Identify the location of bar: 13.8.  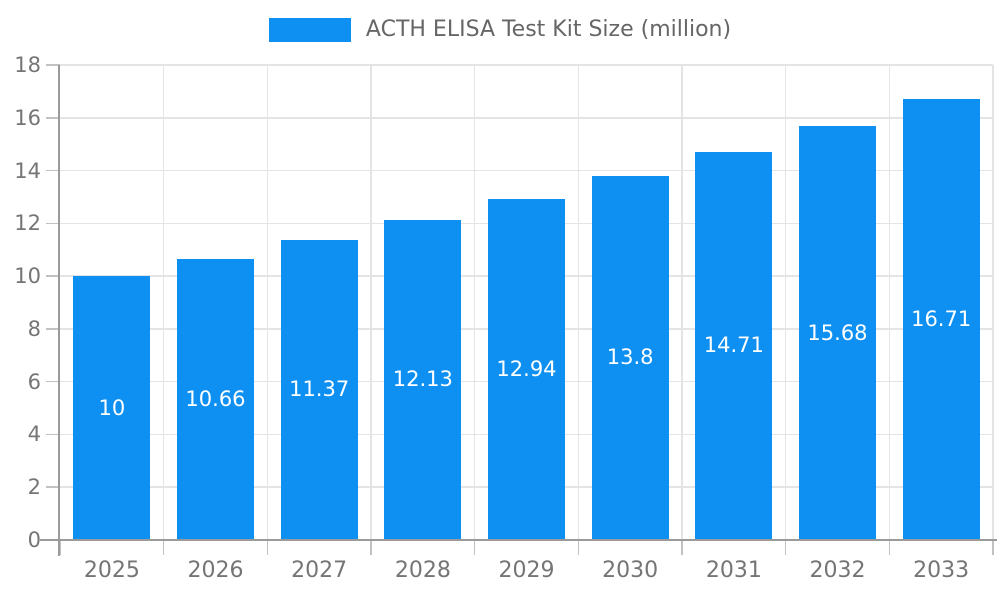
(630, 357).